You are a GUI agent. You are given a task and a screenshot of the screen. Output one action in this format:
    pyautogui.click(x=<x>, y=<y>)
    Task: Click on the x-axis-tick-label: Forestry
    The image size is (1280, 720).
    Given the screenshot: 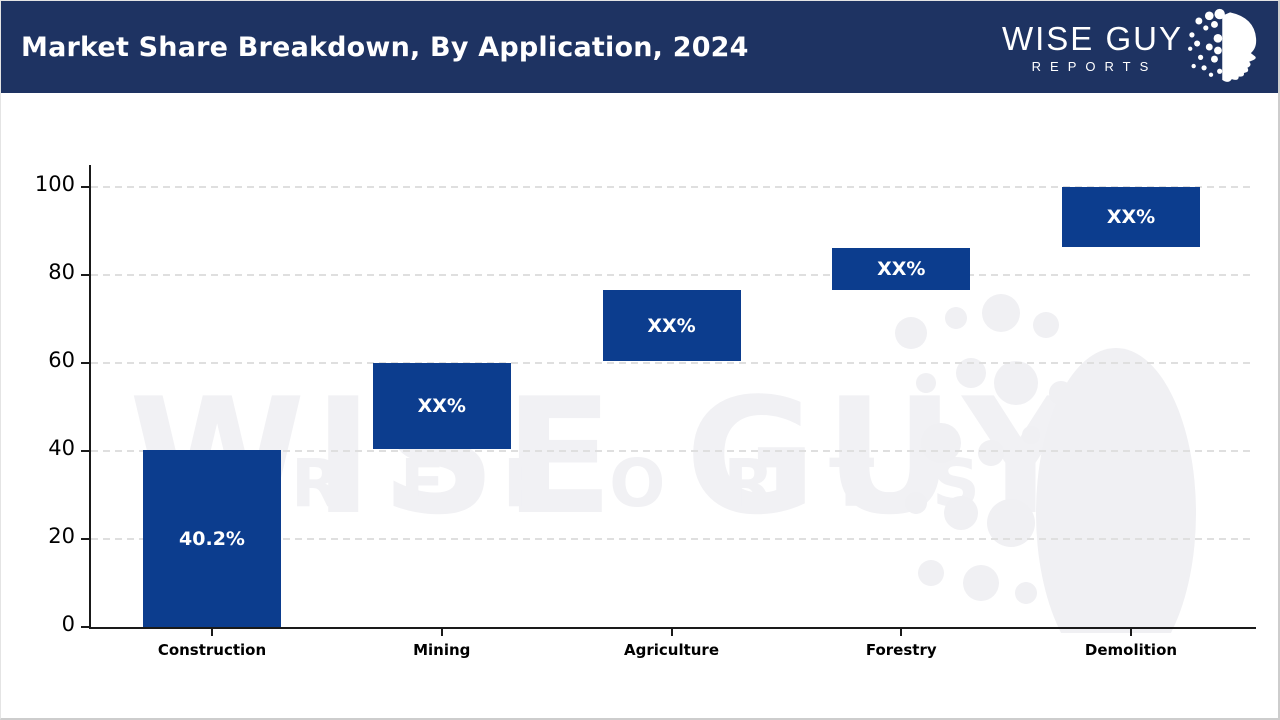 What is the action you would take?
    pyautogui.click(x=901, y=650)
    